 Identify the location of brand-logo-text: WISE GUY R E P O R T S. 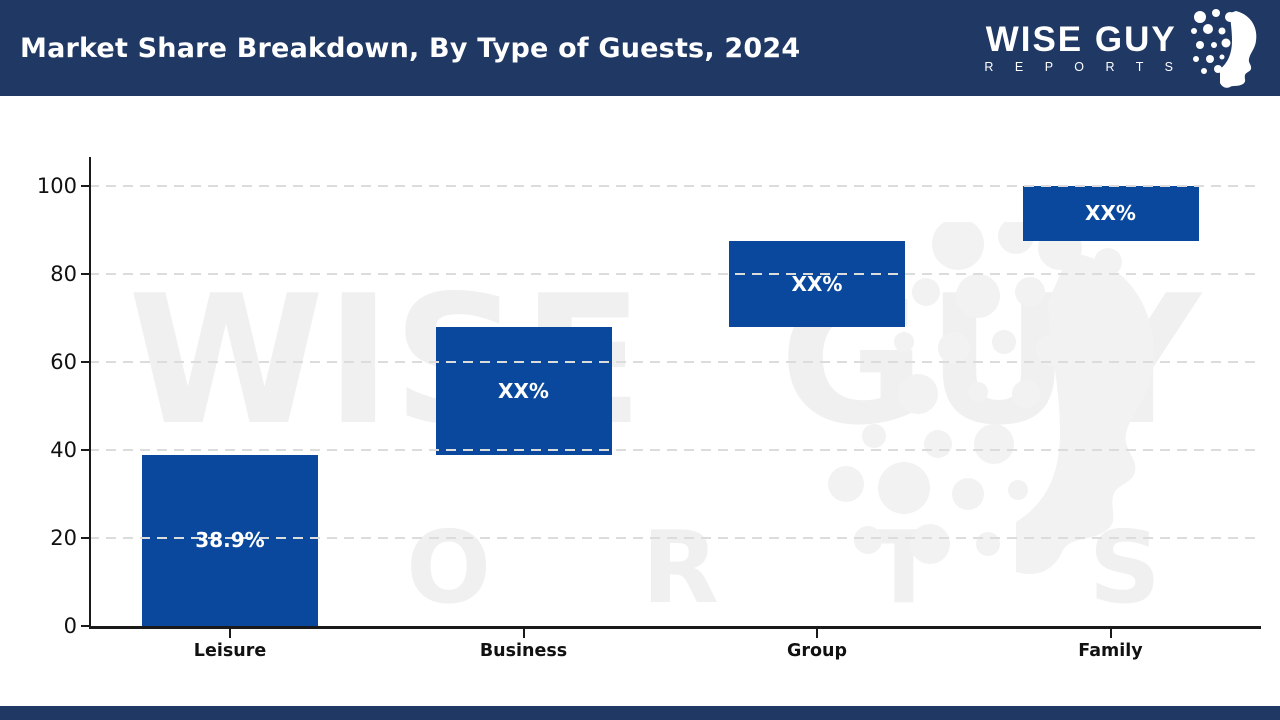
(1081, 48).